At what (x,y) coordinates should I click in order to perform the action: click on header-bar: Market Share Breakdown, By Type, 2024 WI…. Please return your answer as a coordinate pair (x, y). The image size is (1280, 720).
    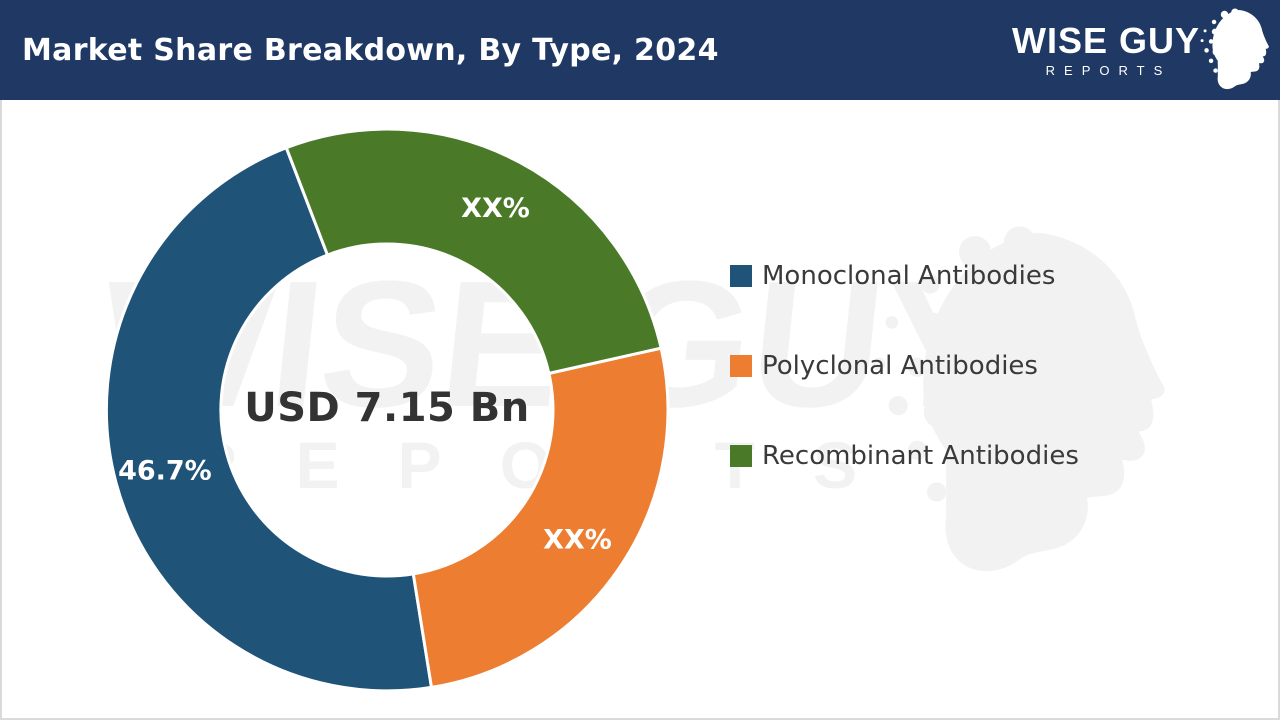
    Looking at the image, I should click on (640, 50).